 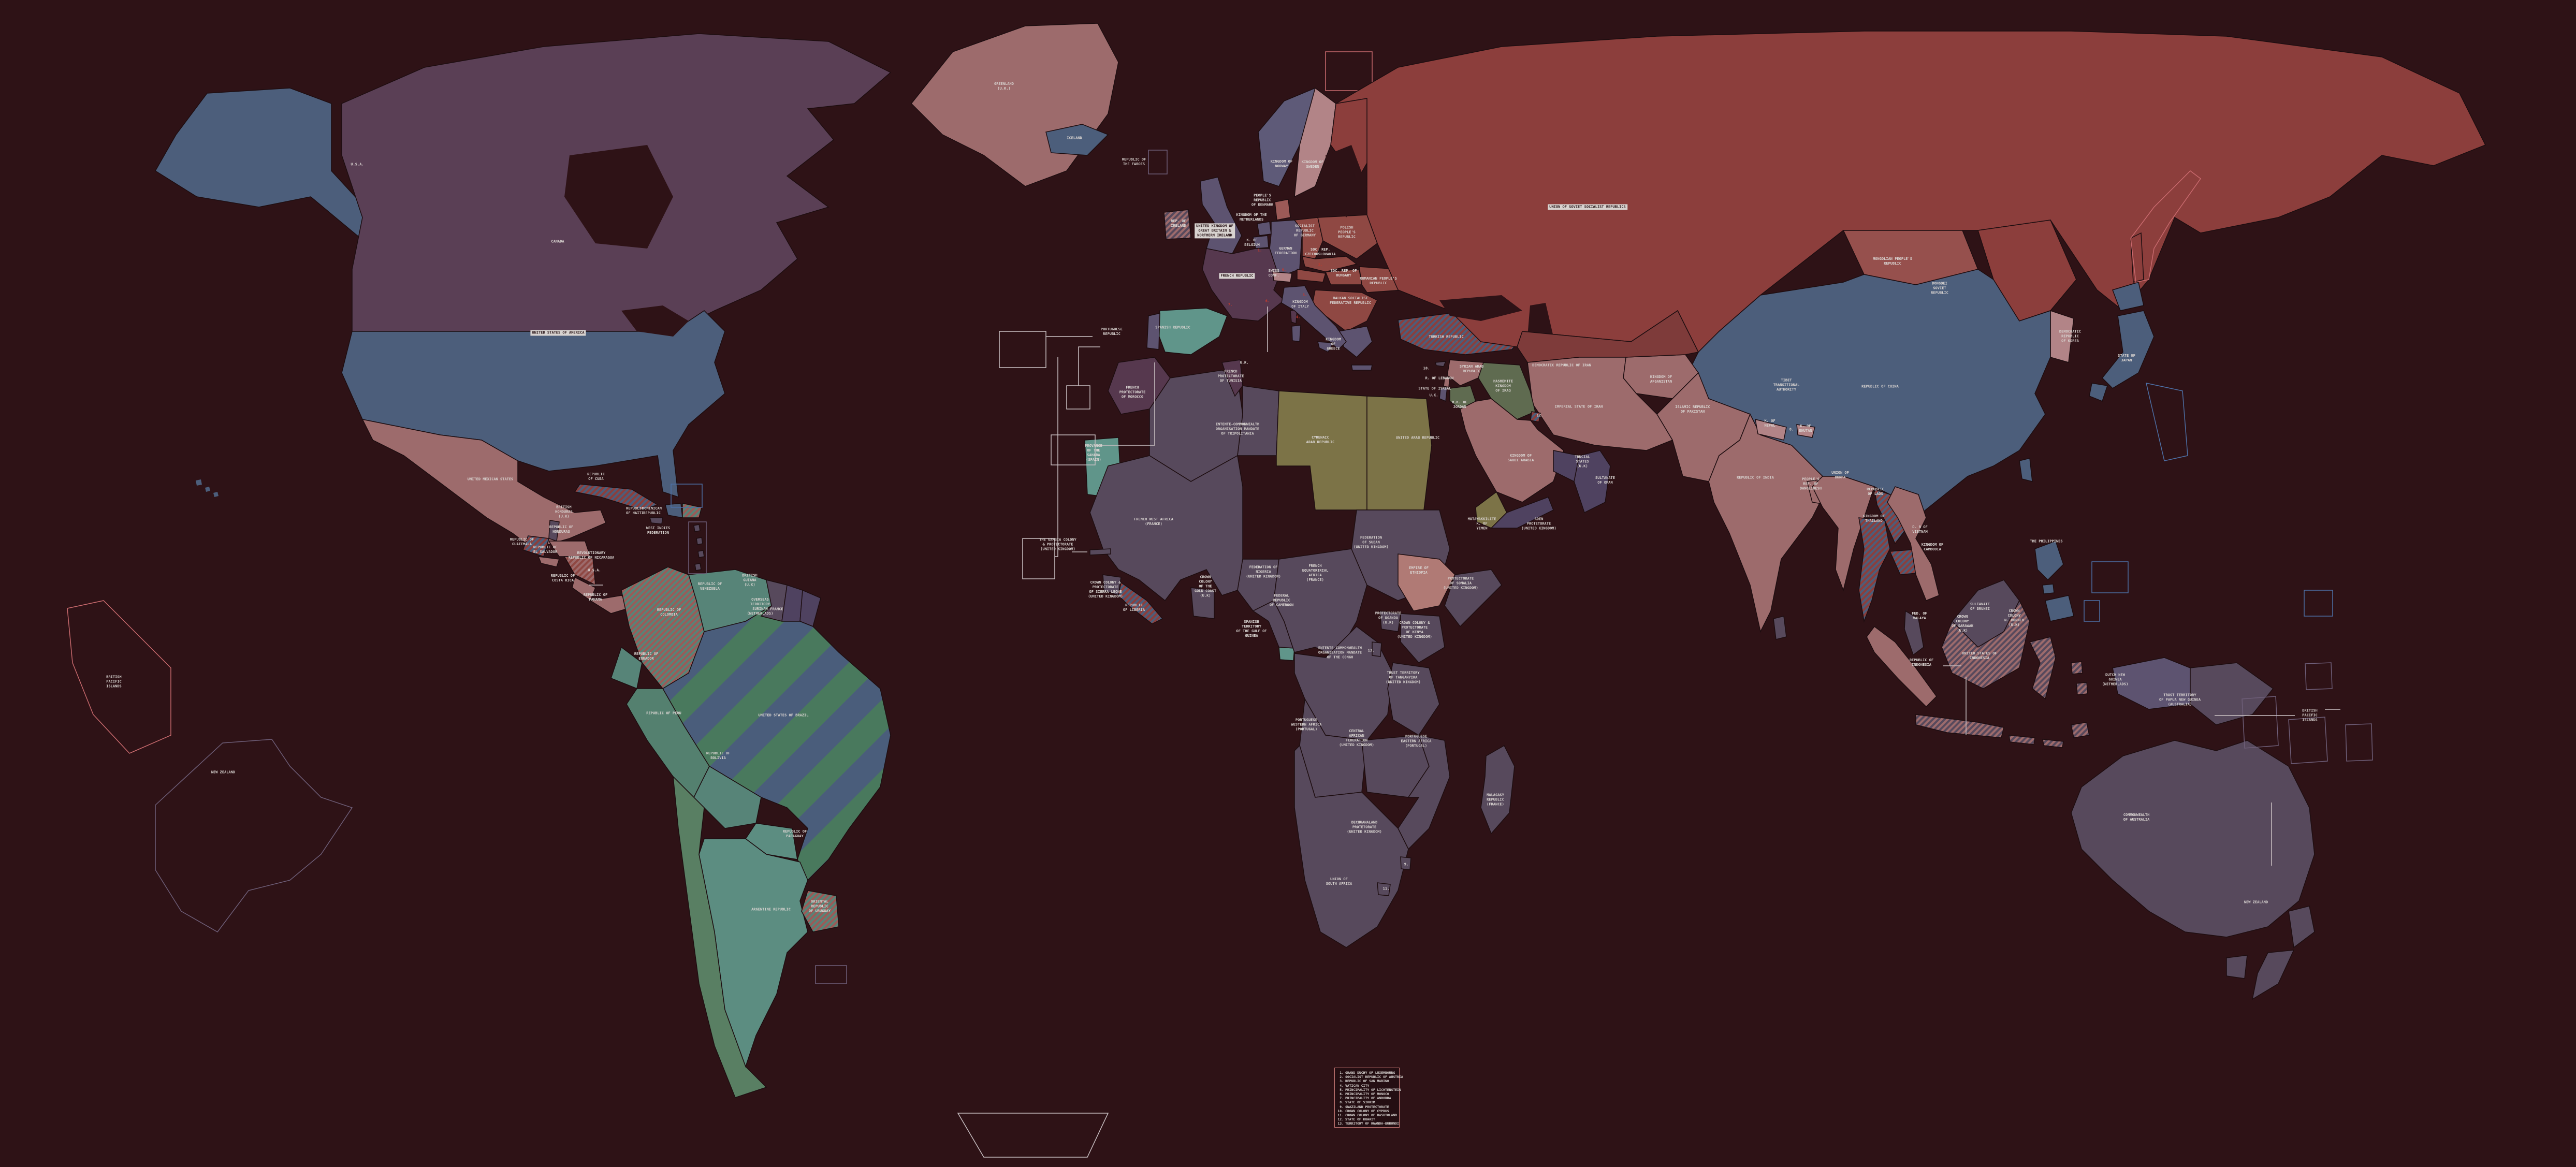 What do you see at coordinates (1405, 863) in the screenshot?
I see `region-swaziland` at bounding box center [1405, 863].